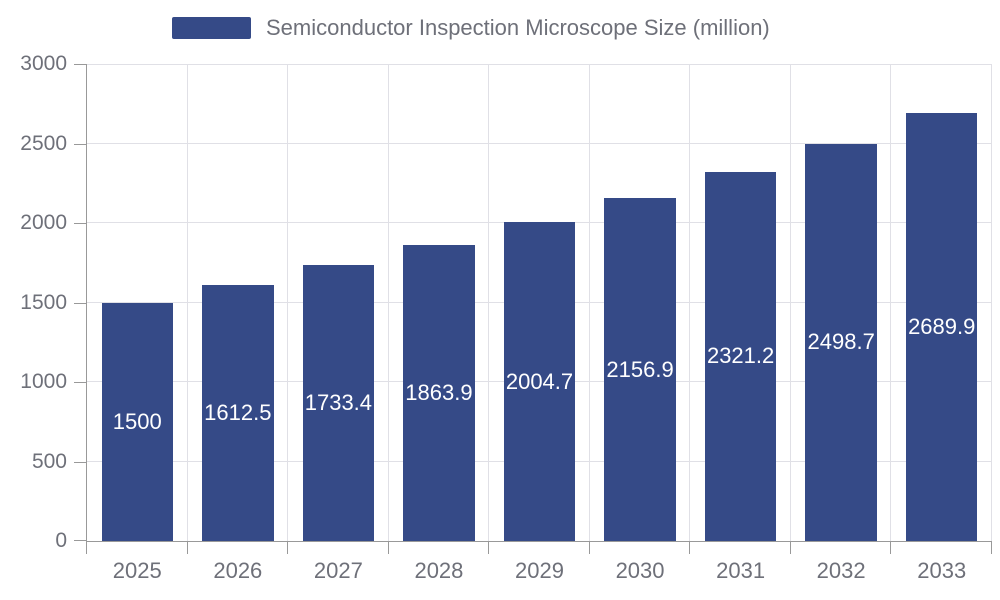 This screenshot has height=600, width=1000. What do you see at coordinates (238, 570) in the screenshot?
I see `x-axis-tick-label: 2026` at bounding box center [238, 570].